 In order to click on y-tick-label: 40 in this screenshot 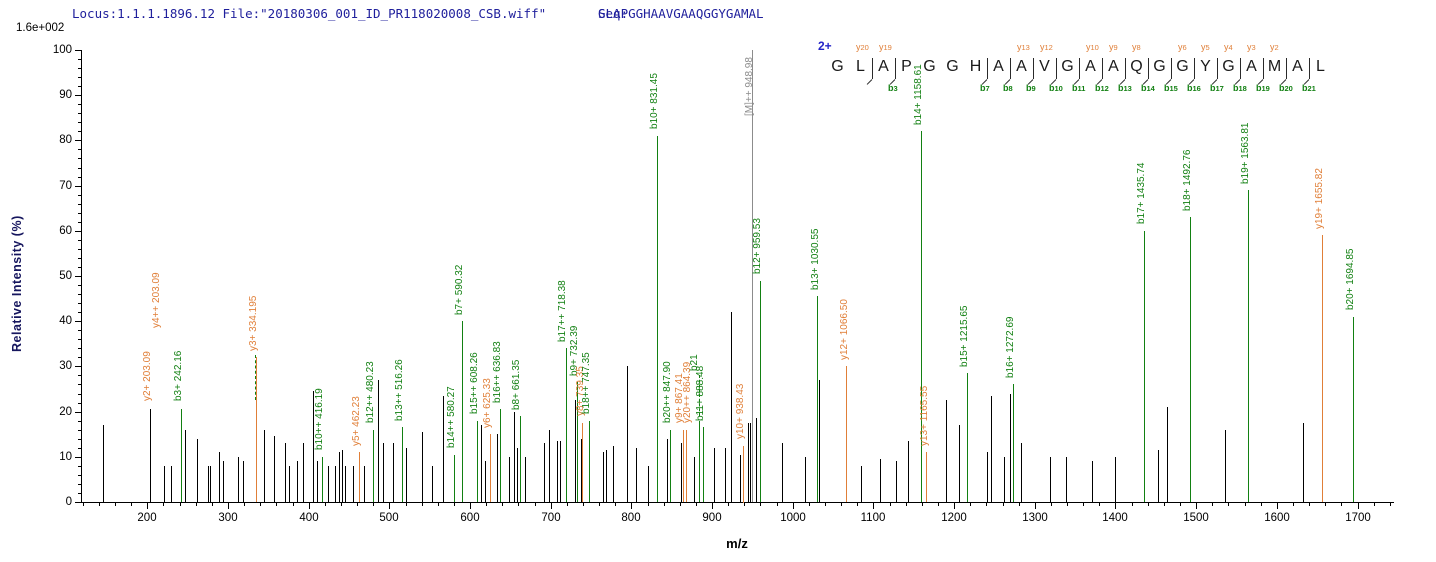, I will do `click(65, 321)`.